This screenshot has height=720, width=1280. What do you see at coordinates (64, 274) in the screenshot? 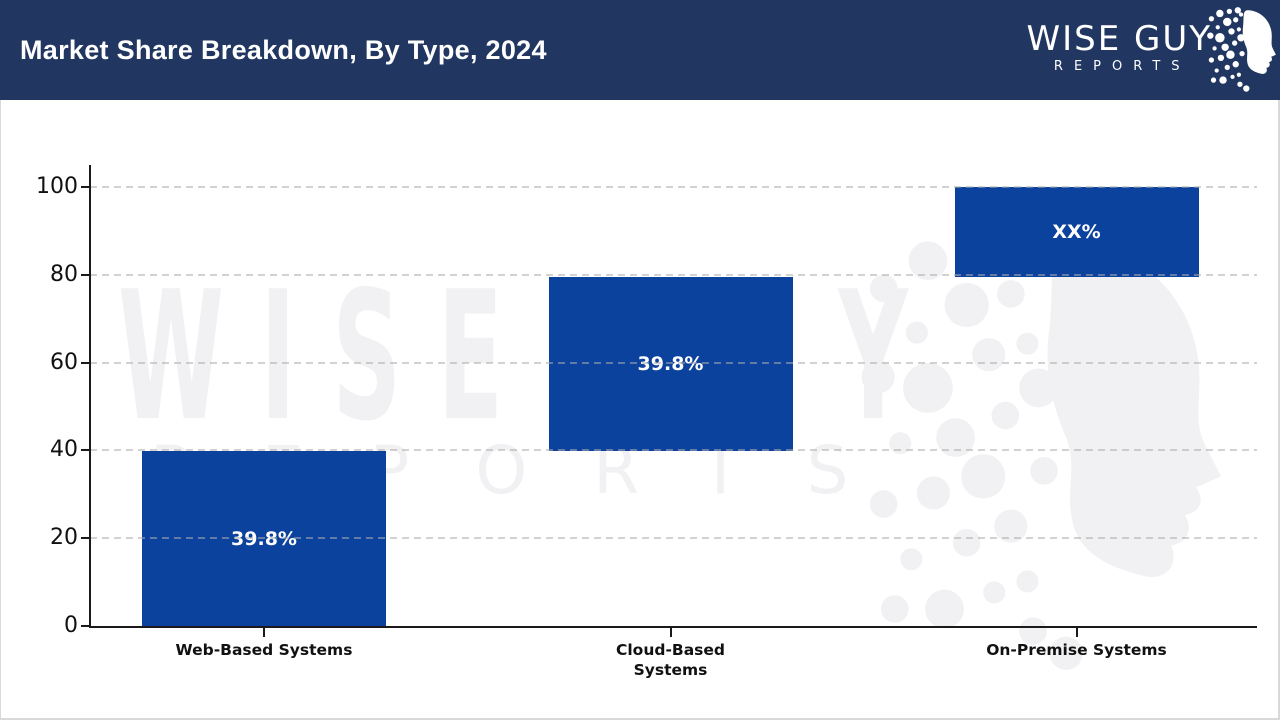
I see `y-tick-label: 80` at bounding box center [64, 274].